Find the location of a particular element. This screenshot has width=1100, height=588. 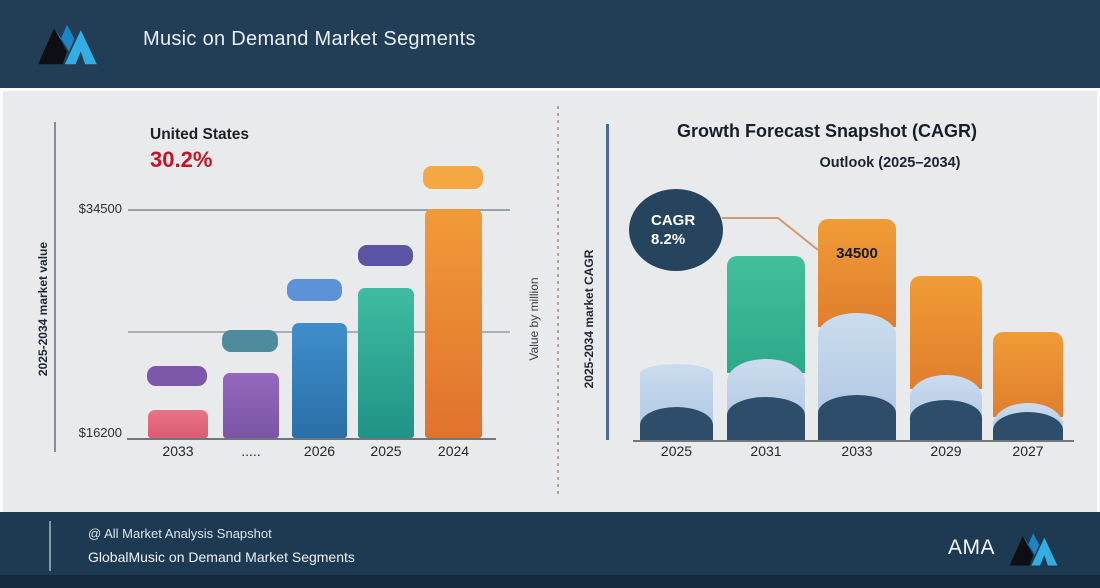

footer-divider-line is located at coordinates (50, 546).